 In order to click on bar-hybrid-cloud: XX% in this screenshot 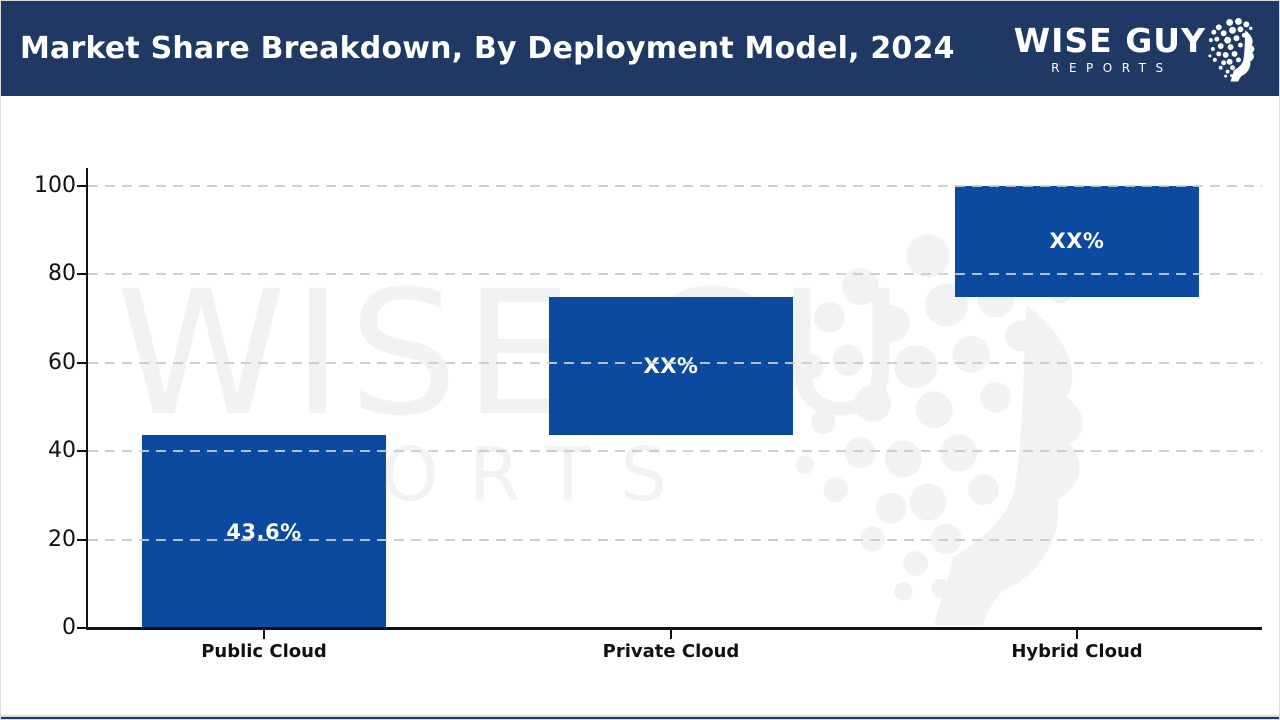, I will do `click(1077, 241)`.